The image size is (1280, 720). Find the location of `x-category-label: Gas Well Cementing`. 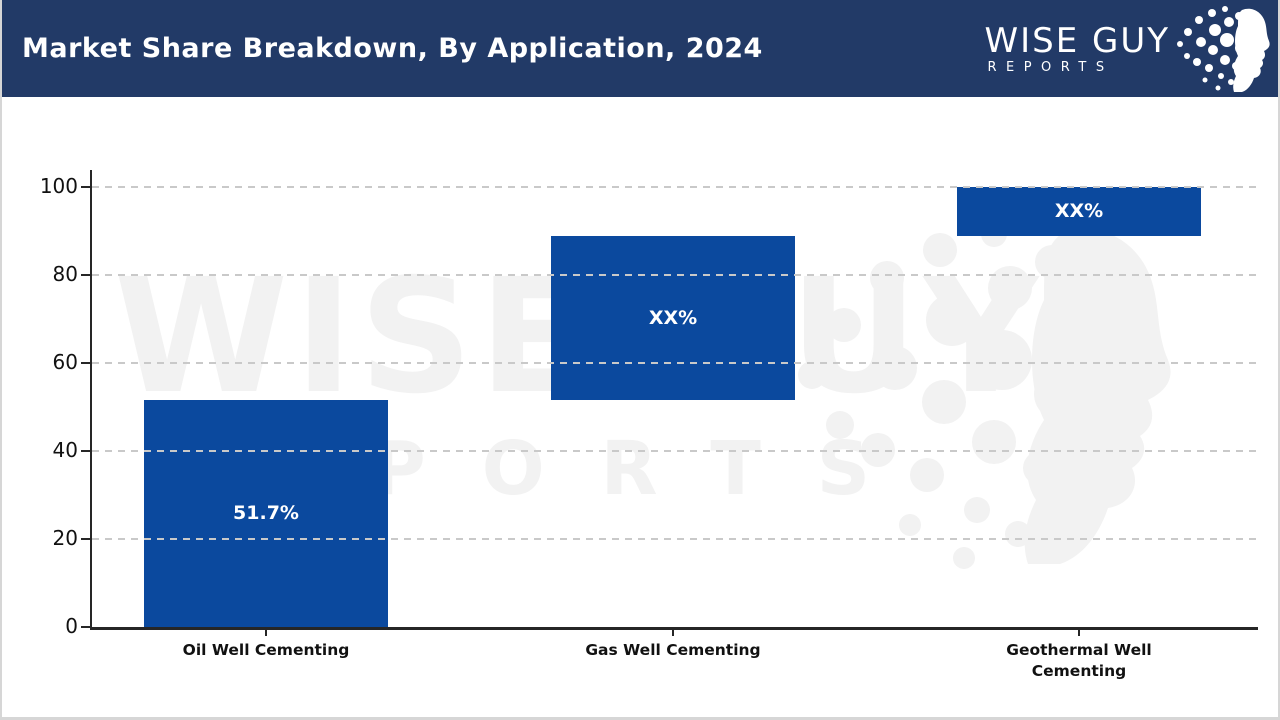

x-category-label: Gas Well Cementing is located at coordinates (673, 650).